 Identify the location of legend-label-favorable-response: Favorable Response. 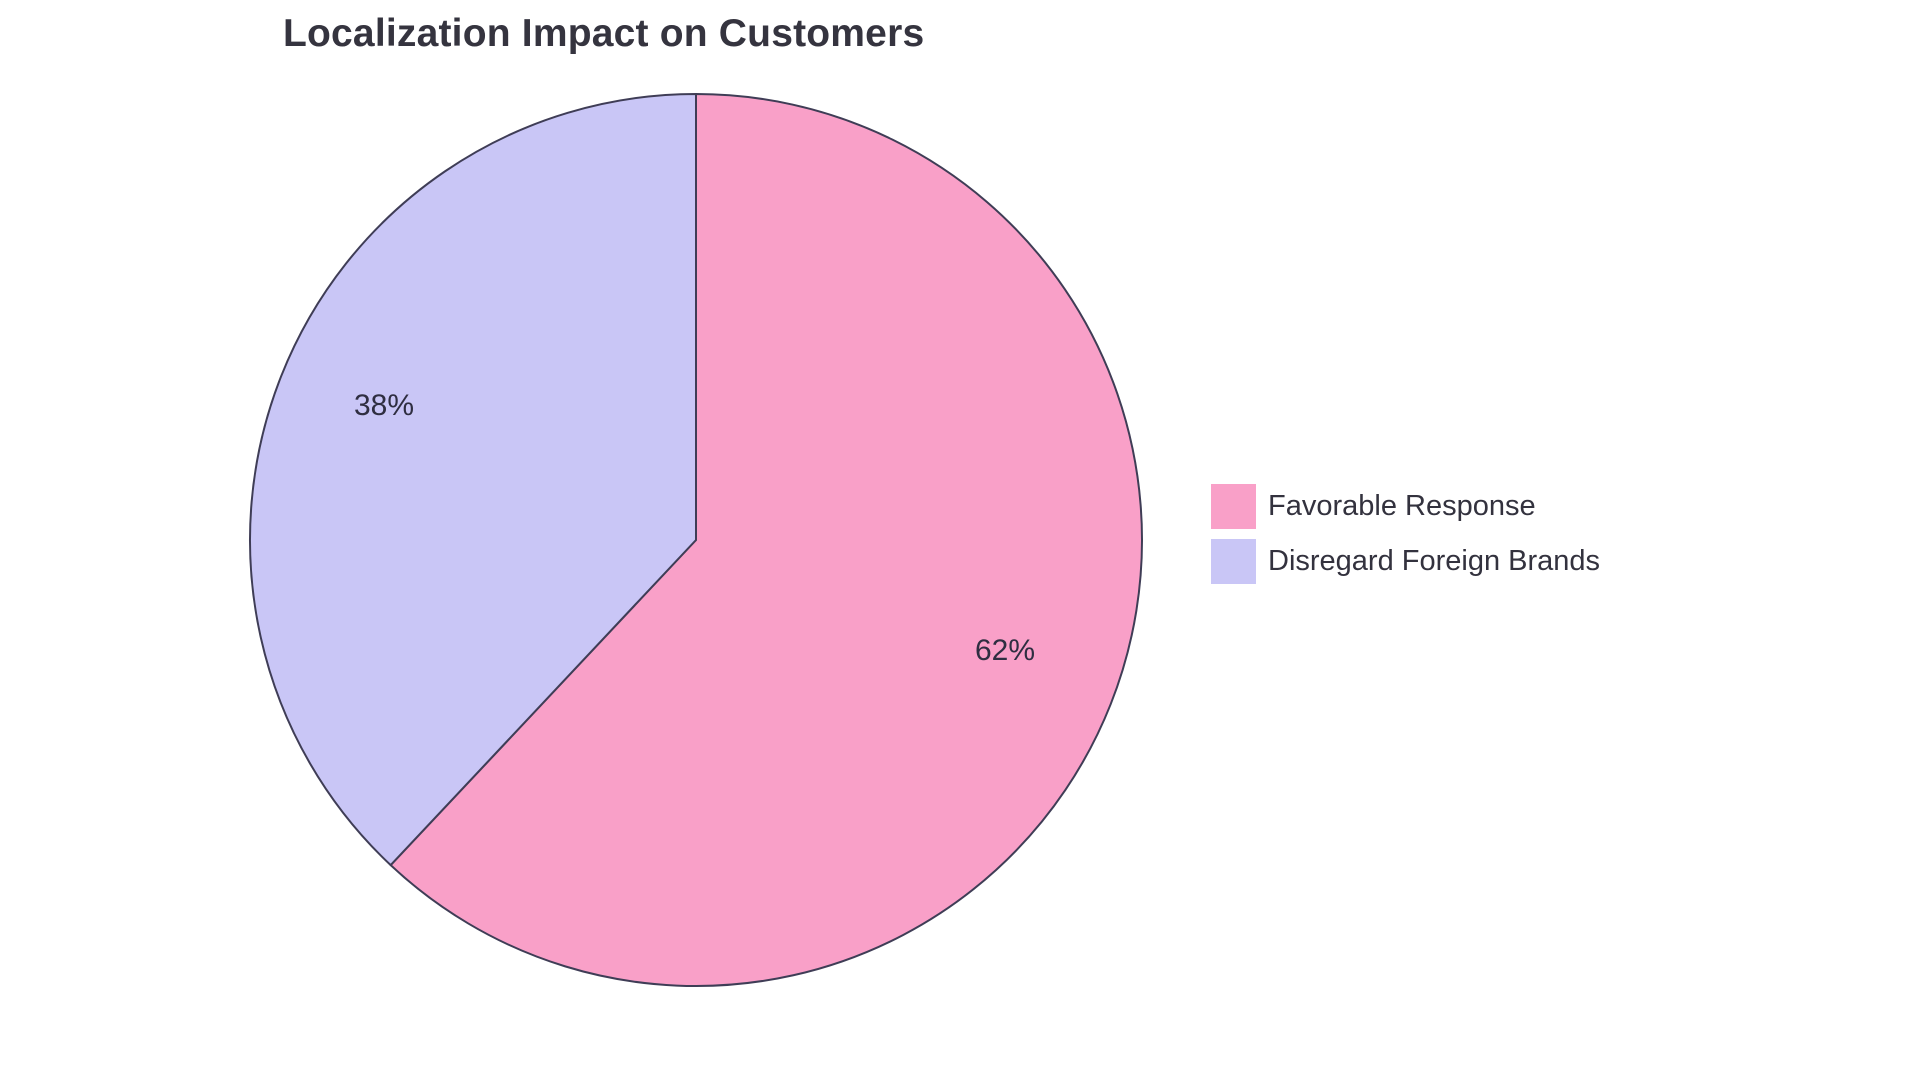
(1402, 506).